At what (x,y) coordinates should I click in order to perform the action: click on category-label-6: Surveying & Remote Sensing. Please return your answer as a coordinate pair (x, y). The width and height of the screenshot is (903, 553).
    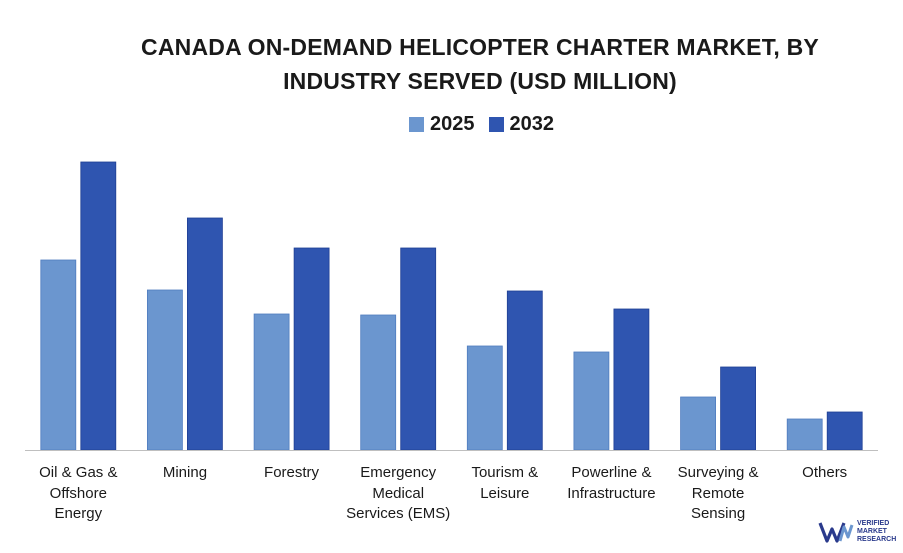
    Looking at the image, I should click on (718, 493).